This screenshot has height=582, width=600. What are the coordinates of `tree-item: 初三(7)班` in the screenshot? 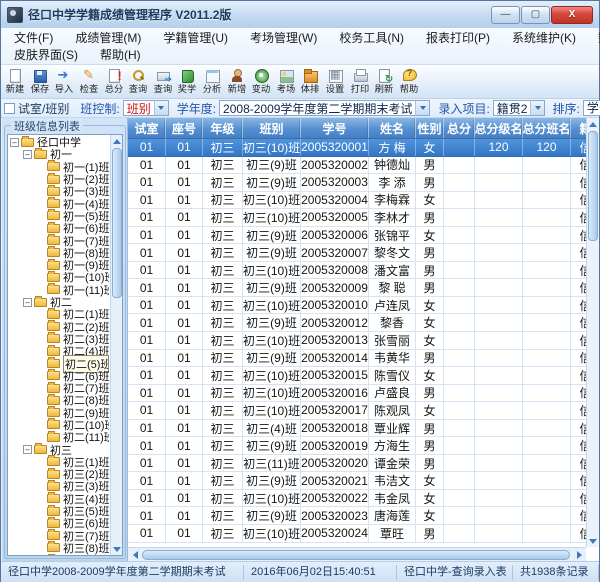 It's located at (59, 536).